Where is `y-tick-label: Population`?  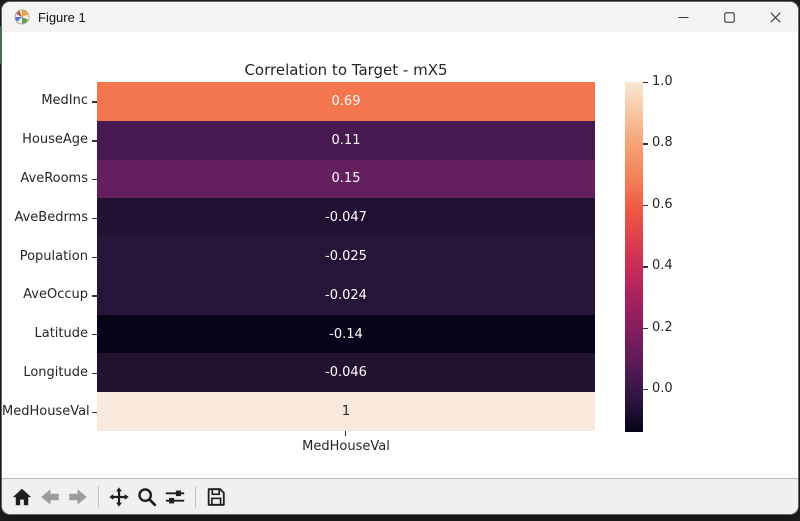
y-tick-label: Population is located at coordinates (53, 256).